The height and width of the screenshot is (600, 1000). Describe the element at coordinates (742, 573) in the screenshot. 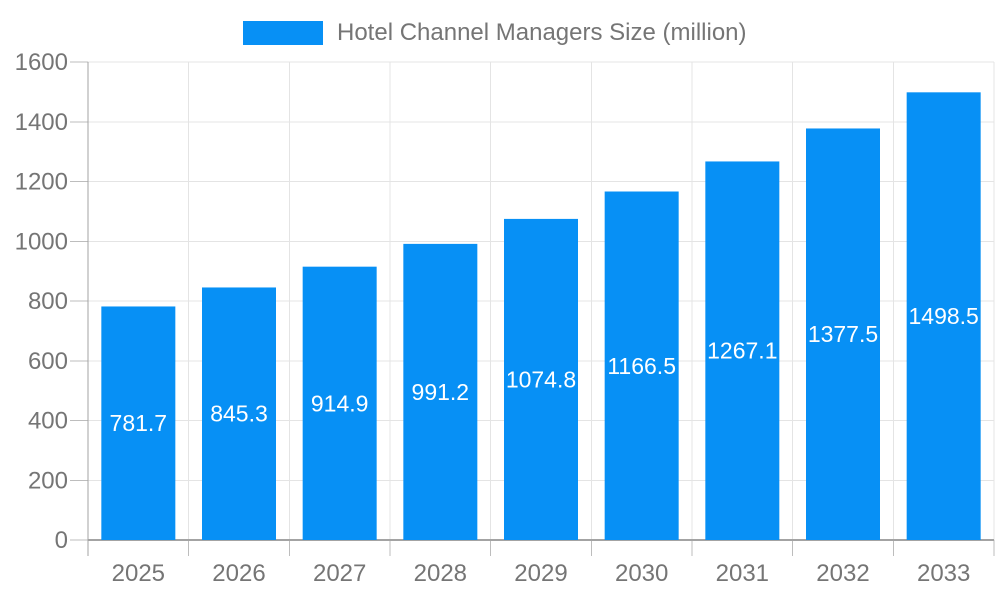

I see `x-axis-tick-label: 2031` at that location.